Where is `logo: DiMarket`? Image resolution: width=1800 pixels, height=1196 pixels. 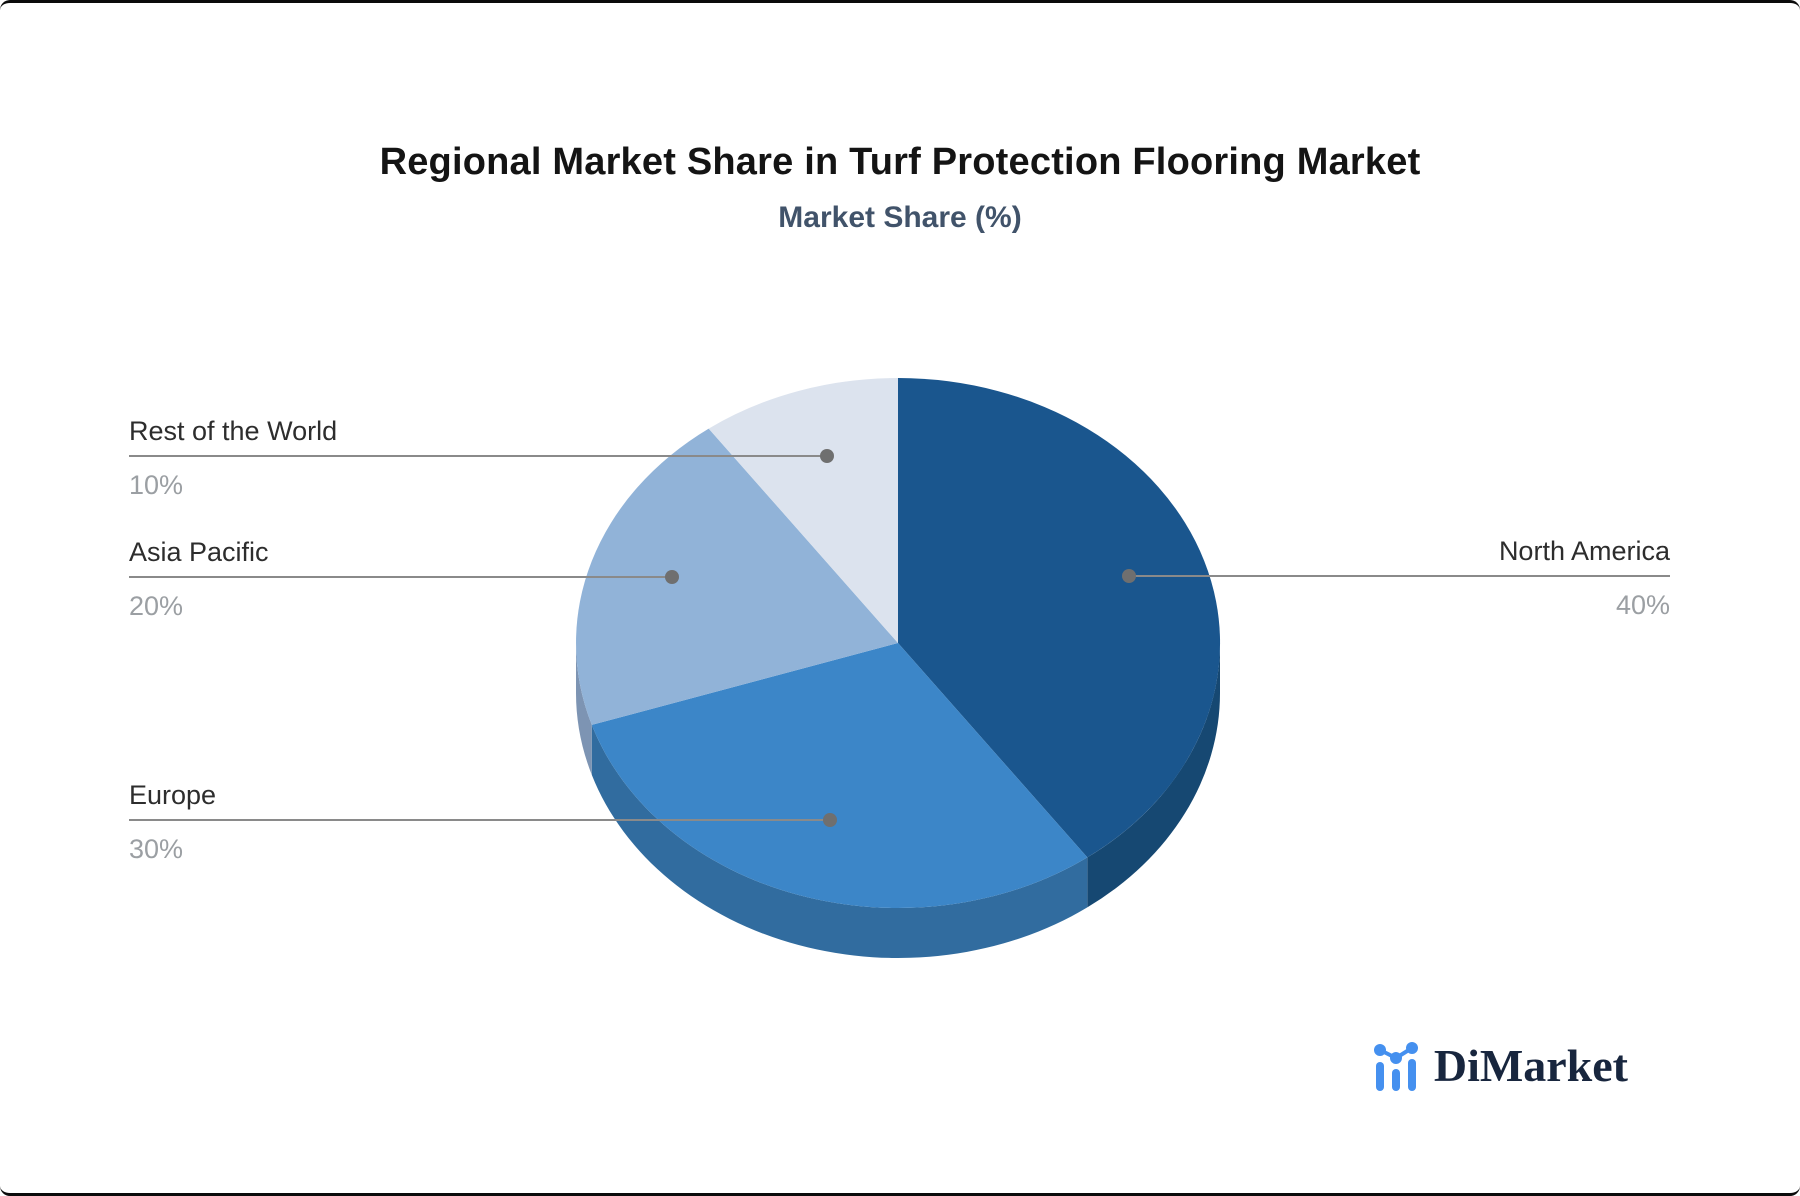
logo: DiMarket is located at coordinates (1500, 1065).